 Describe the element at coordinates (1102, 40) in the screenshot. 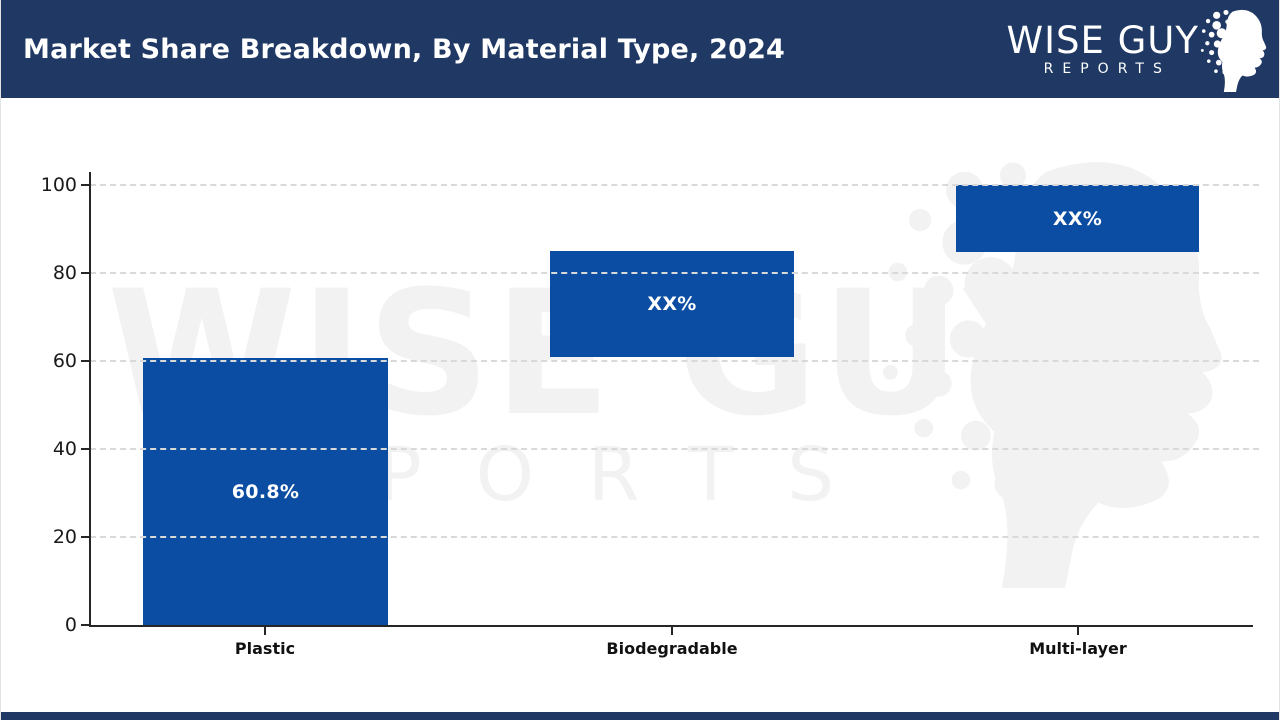

I see `logo-wordmark: WISE GUY` at that location.